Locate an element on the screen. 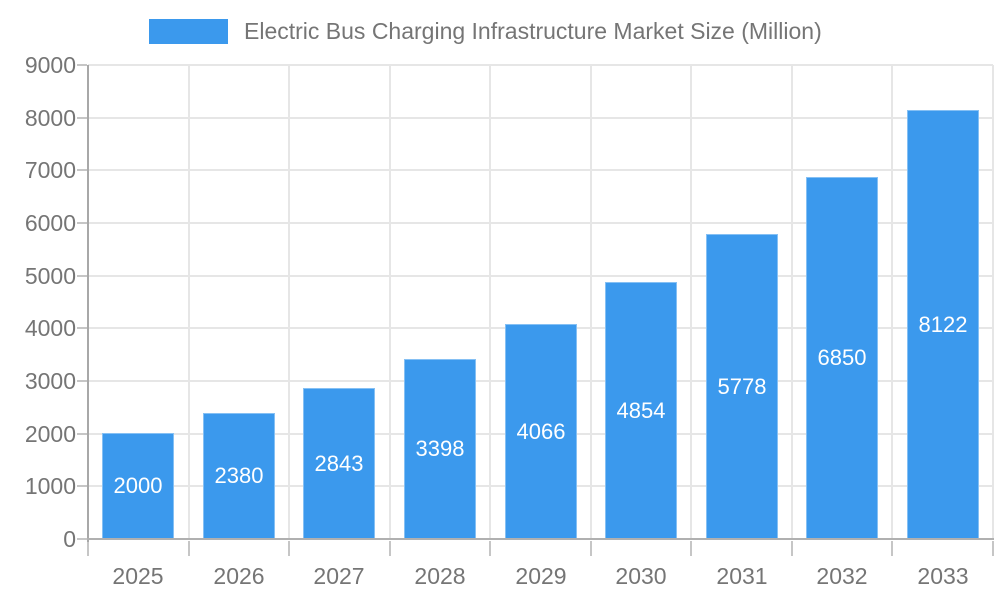 The width and height of the screenshot is (1000, 600). bar-2027: 2843 is located at coordinates (339, 463).